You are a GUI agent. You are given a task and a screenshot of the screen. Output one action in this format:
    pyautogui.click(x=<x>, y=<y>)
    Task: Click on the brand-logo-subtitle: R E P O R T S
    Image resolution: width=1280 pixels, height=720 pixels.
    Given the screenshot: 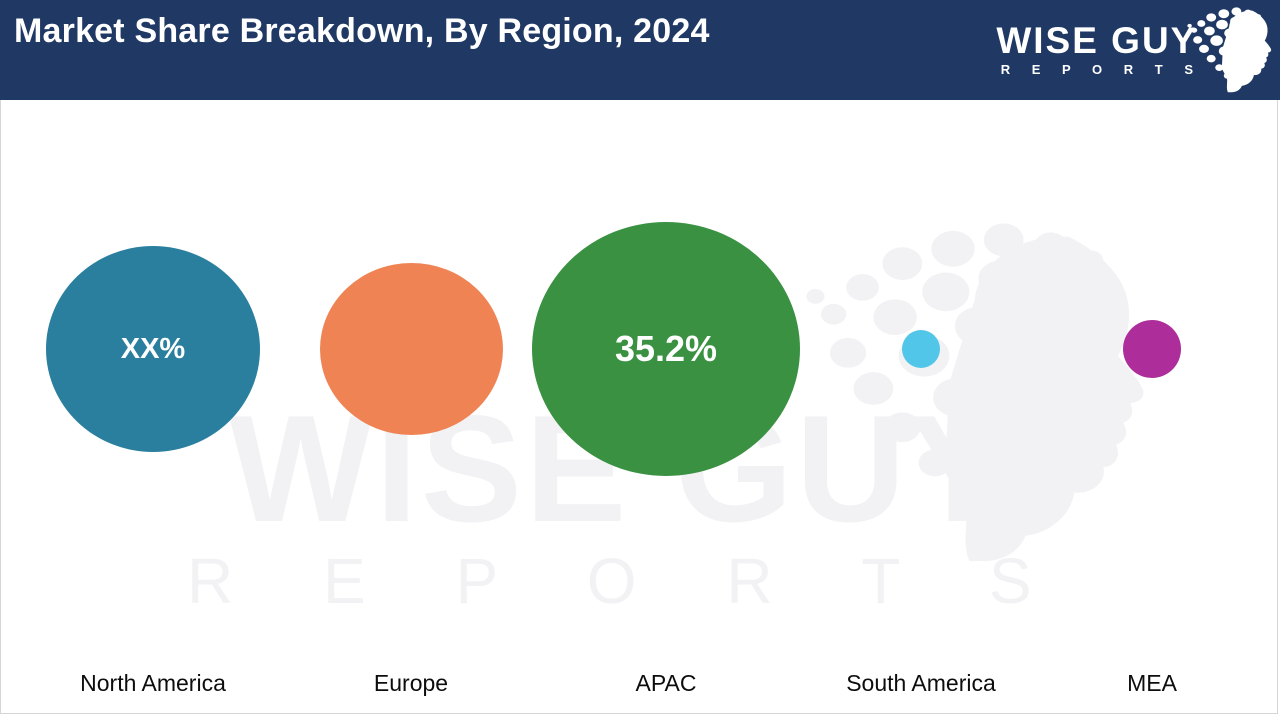 What is the action you would take?
    pyautogui.click(x=1101, y=69)
    